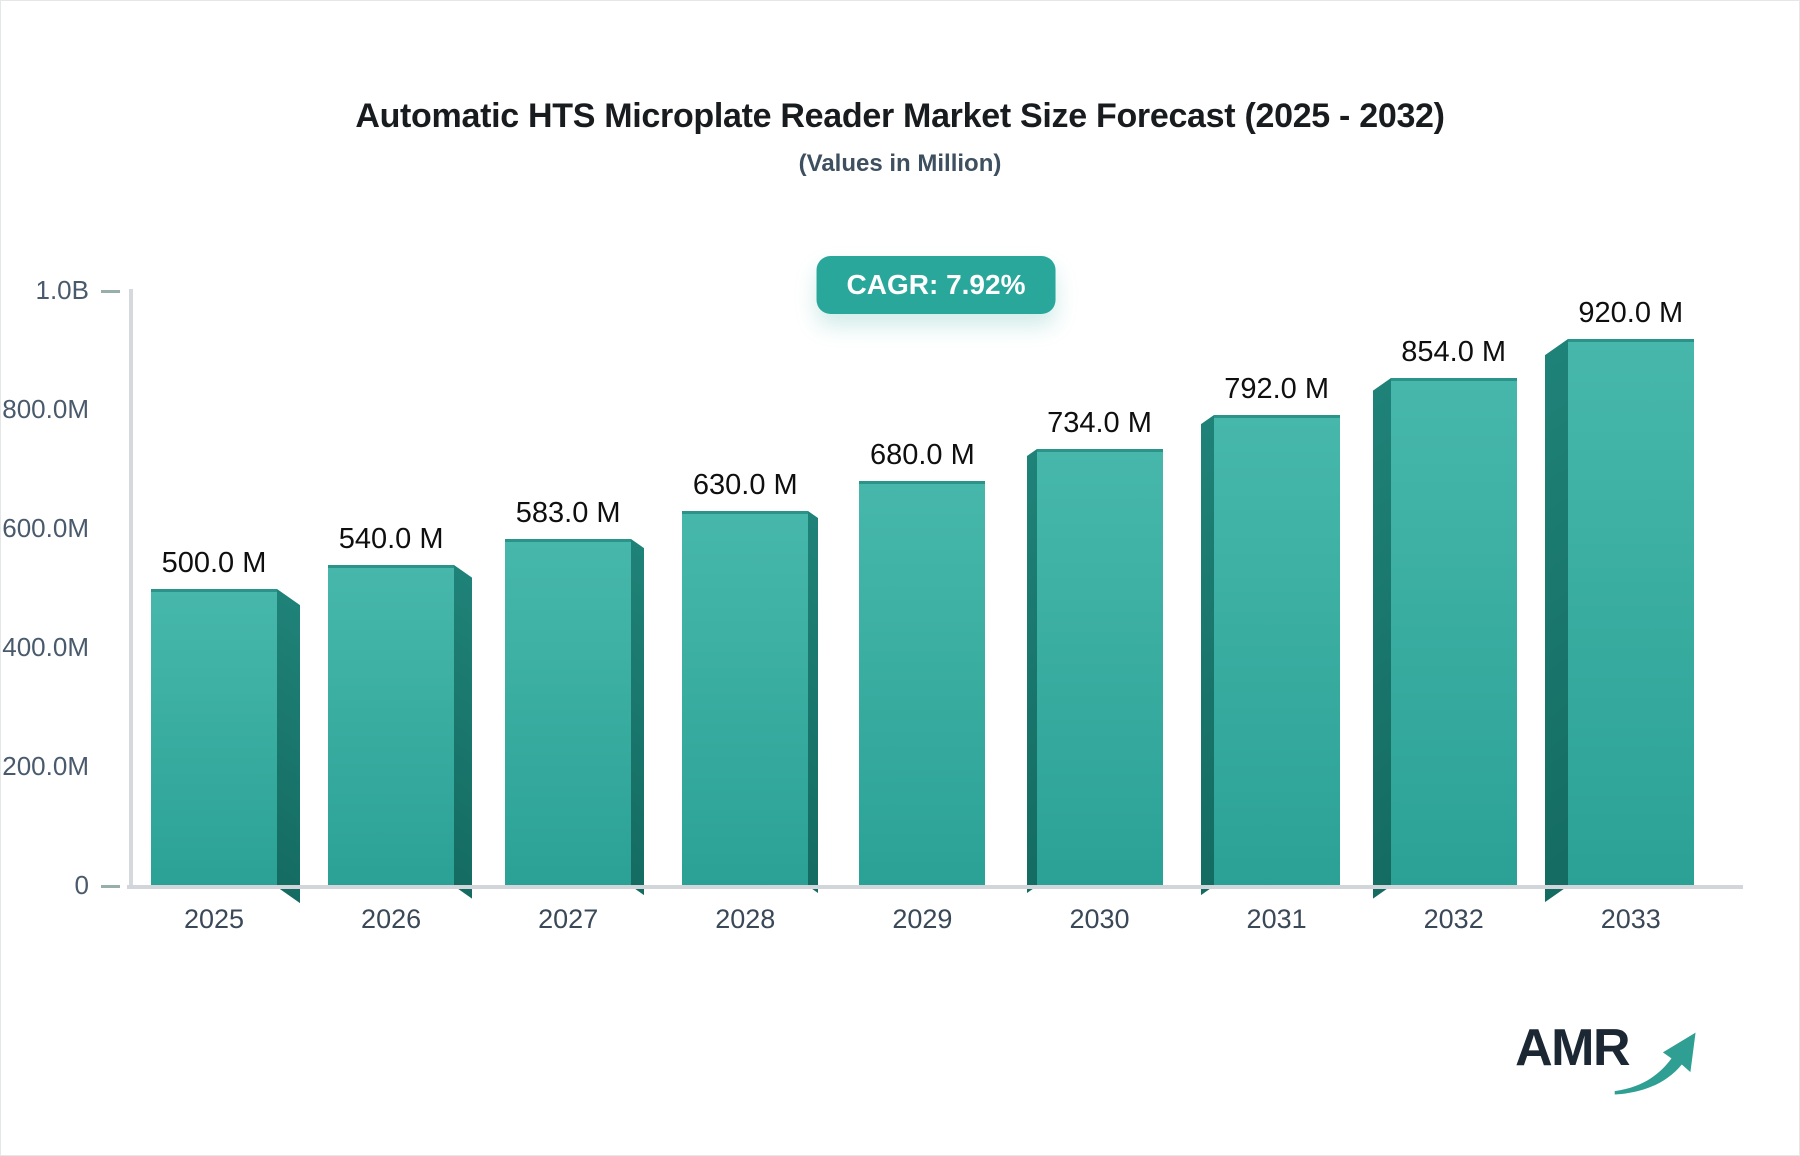  What do you see at coordinates (900, 163) in the screenshot?
I see `chart-subtitle: (Values in Million)` at bounding box center [900, 163].